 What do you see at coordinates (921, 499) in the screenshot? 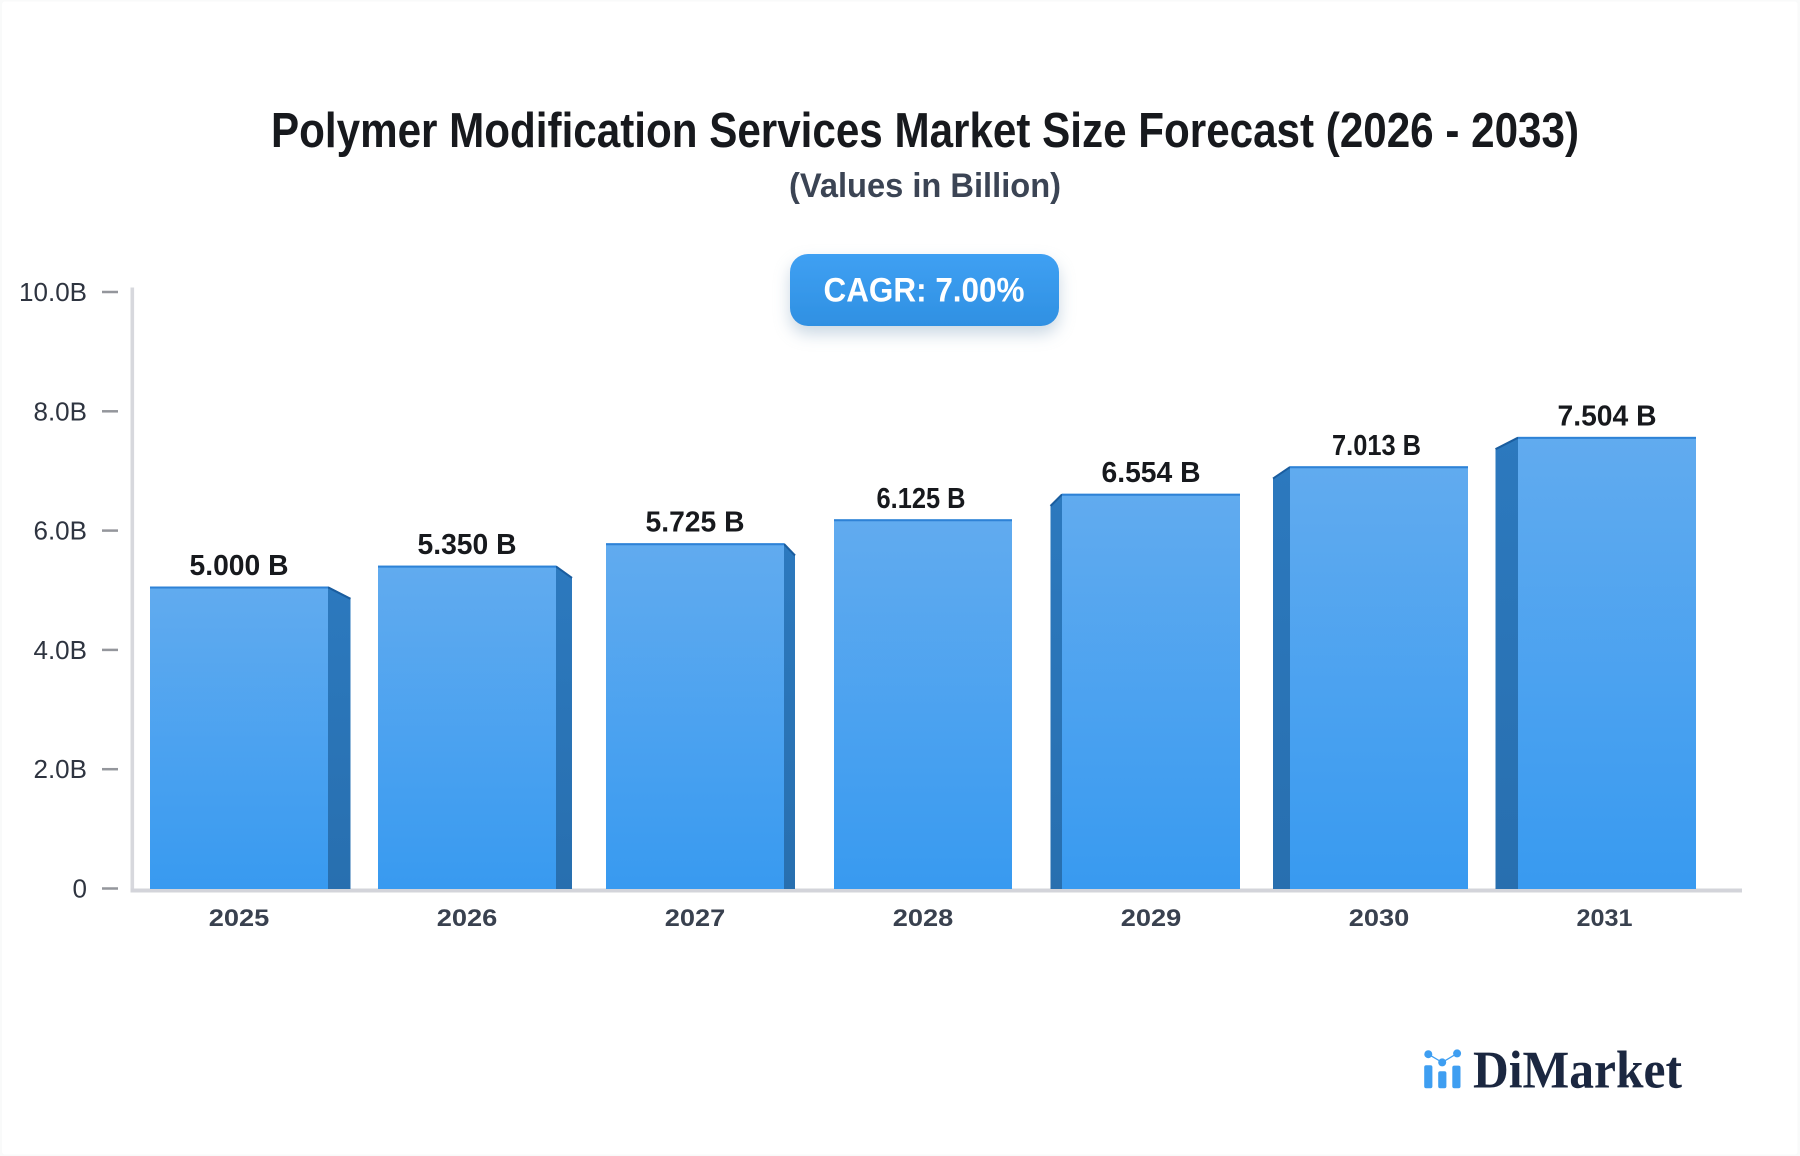
I see `svg-text: 6.125 B` at bounding box center [921, 499].